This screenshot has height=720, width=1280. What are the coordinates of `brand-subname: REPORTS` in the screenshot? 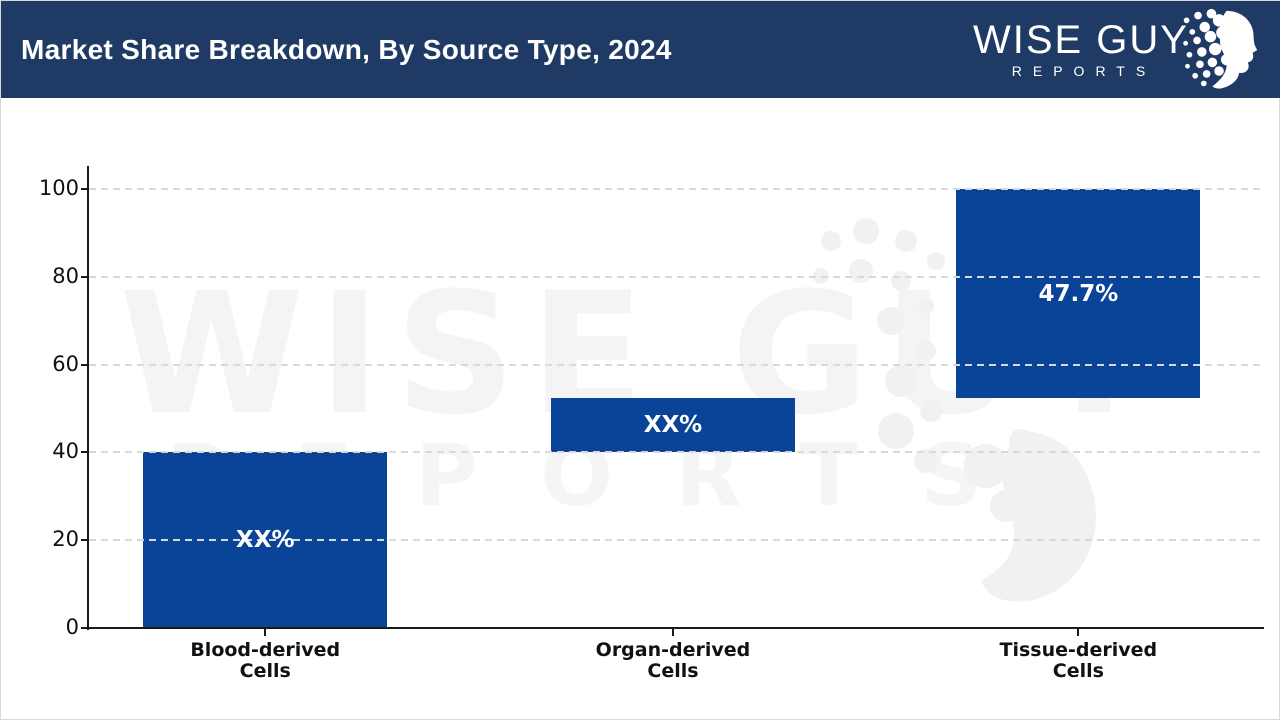 It's located at (1084, 71).